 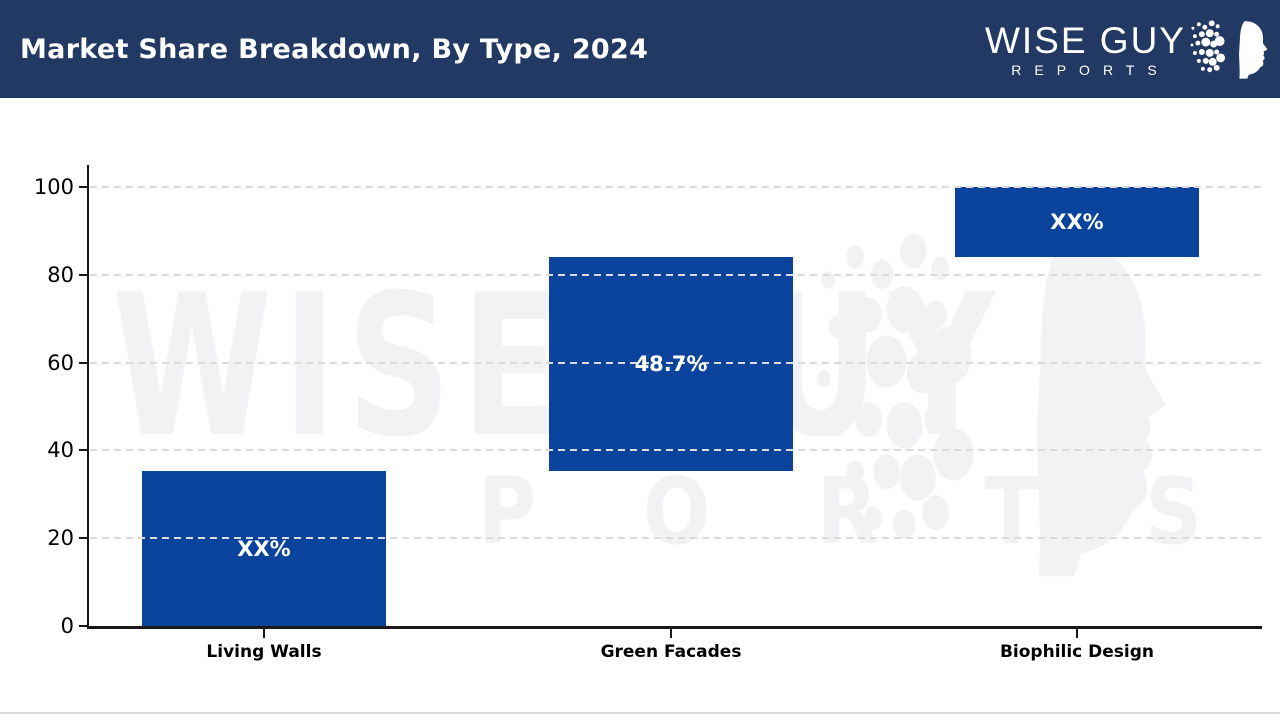 What do you see at coordinates (60, 274) in the screenshot?
I see `y-tick-label-80: 80` at bounding box center [60, 274].